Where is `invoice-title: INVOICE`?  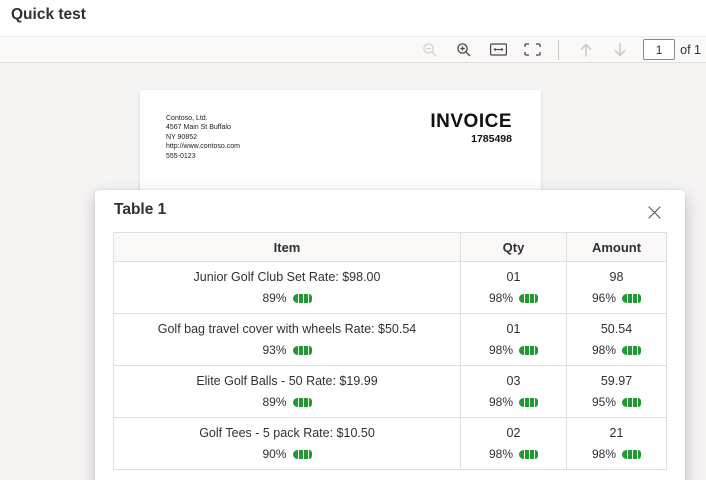 invoice-title: INVOICE is located at coordinates (471, 121).